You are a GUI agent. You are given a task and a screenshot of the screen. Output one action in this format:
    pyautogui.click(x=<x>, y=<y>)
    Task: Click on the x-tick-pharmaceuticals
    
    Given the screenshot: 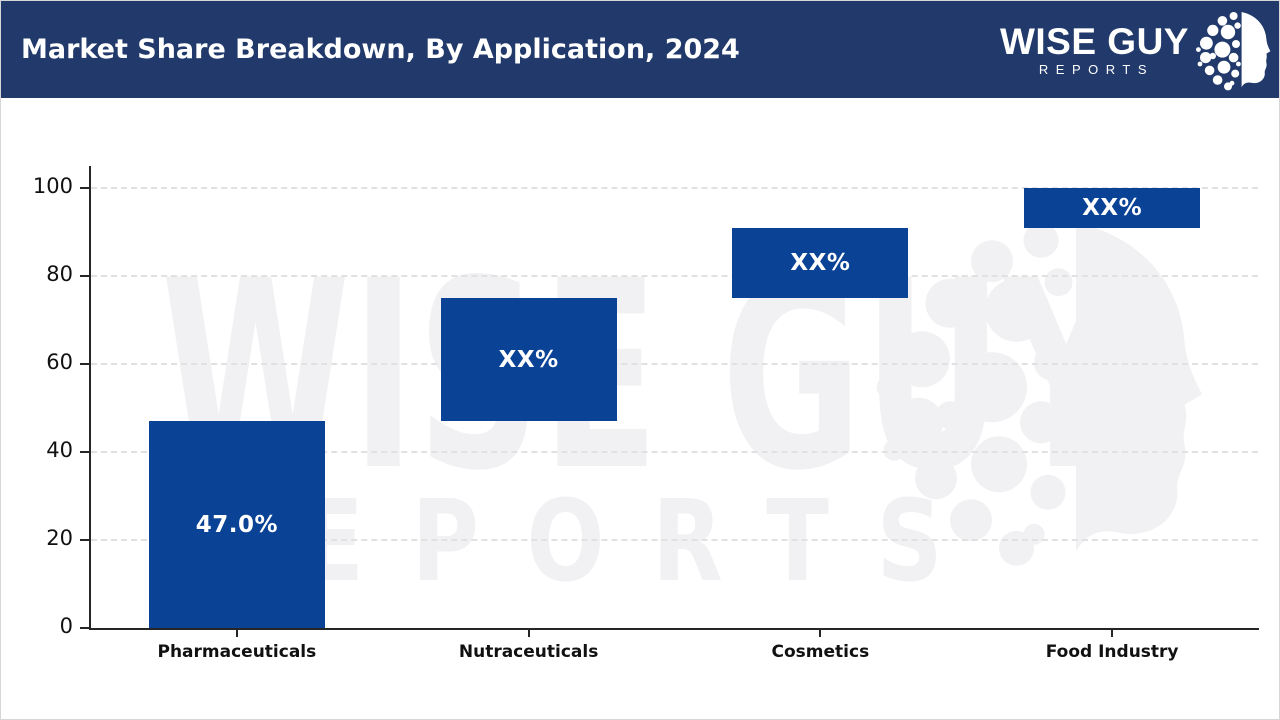 What is the action you would take?
    pyautogui.click(x=236, y=633)
    